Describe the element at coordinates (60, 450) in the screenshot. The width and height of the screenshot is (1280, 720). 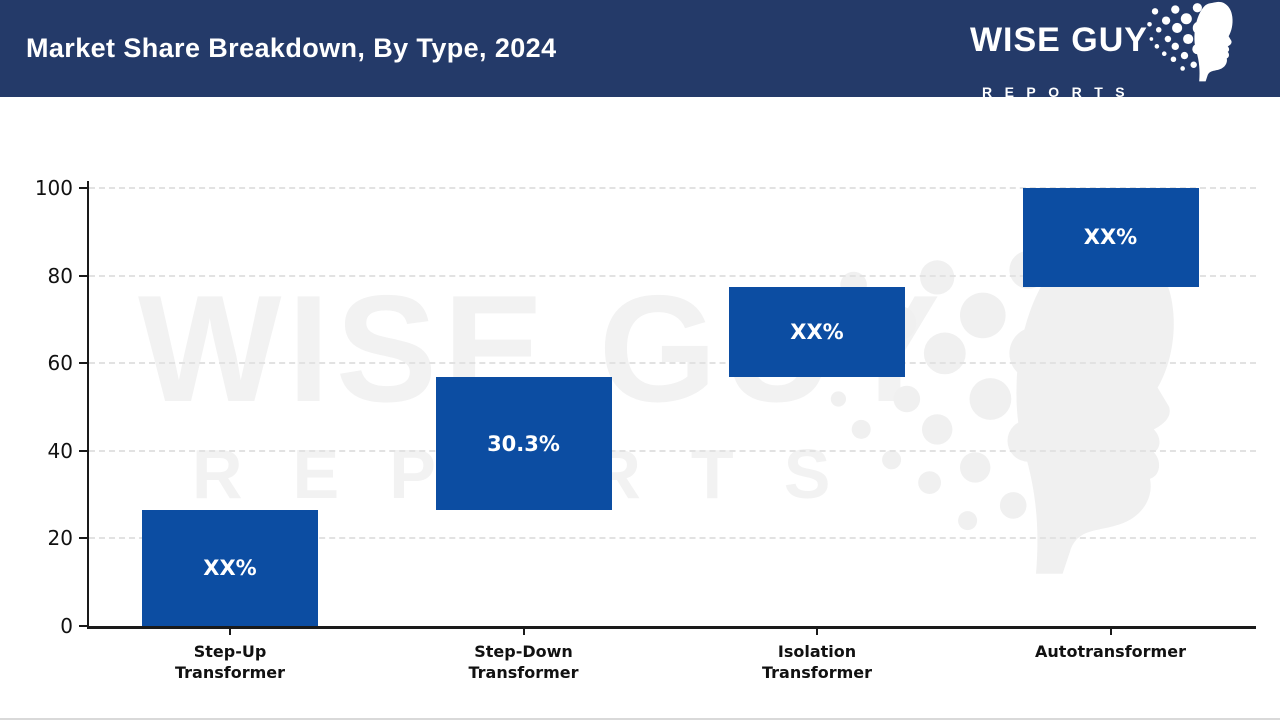
I see `y-tick-label: 40` at that location.